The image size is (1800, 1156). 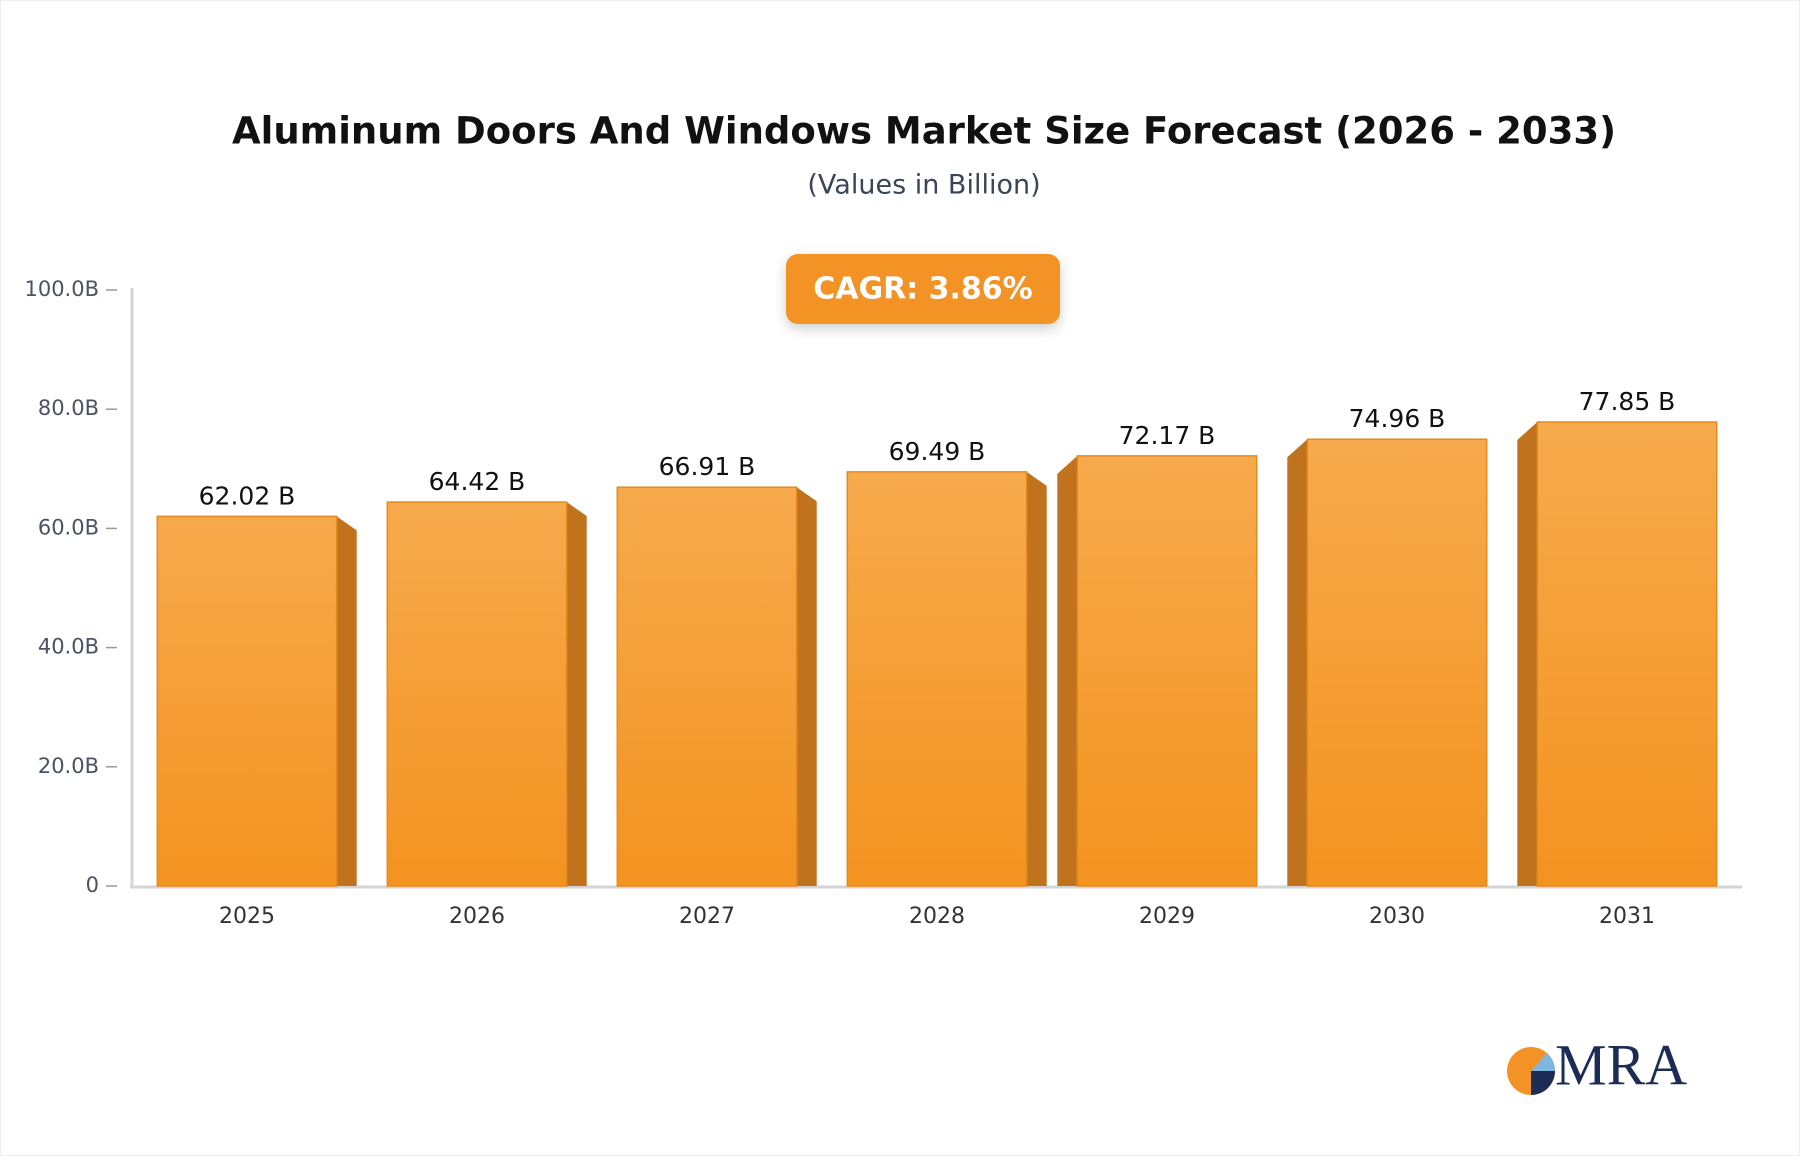 I want to click on value-label: 74.96 B, so click(x=1397, y=418).